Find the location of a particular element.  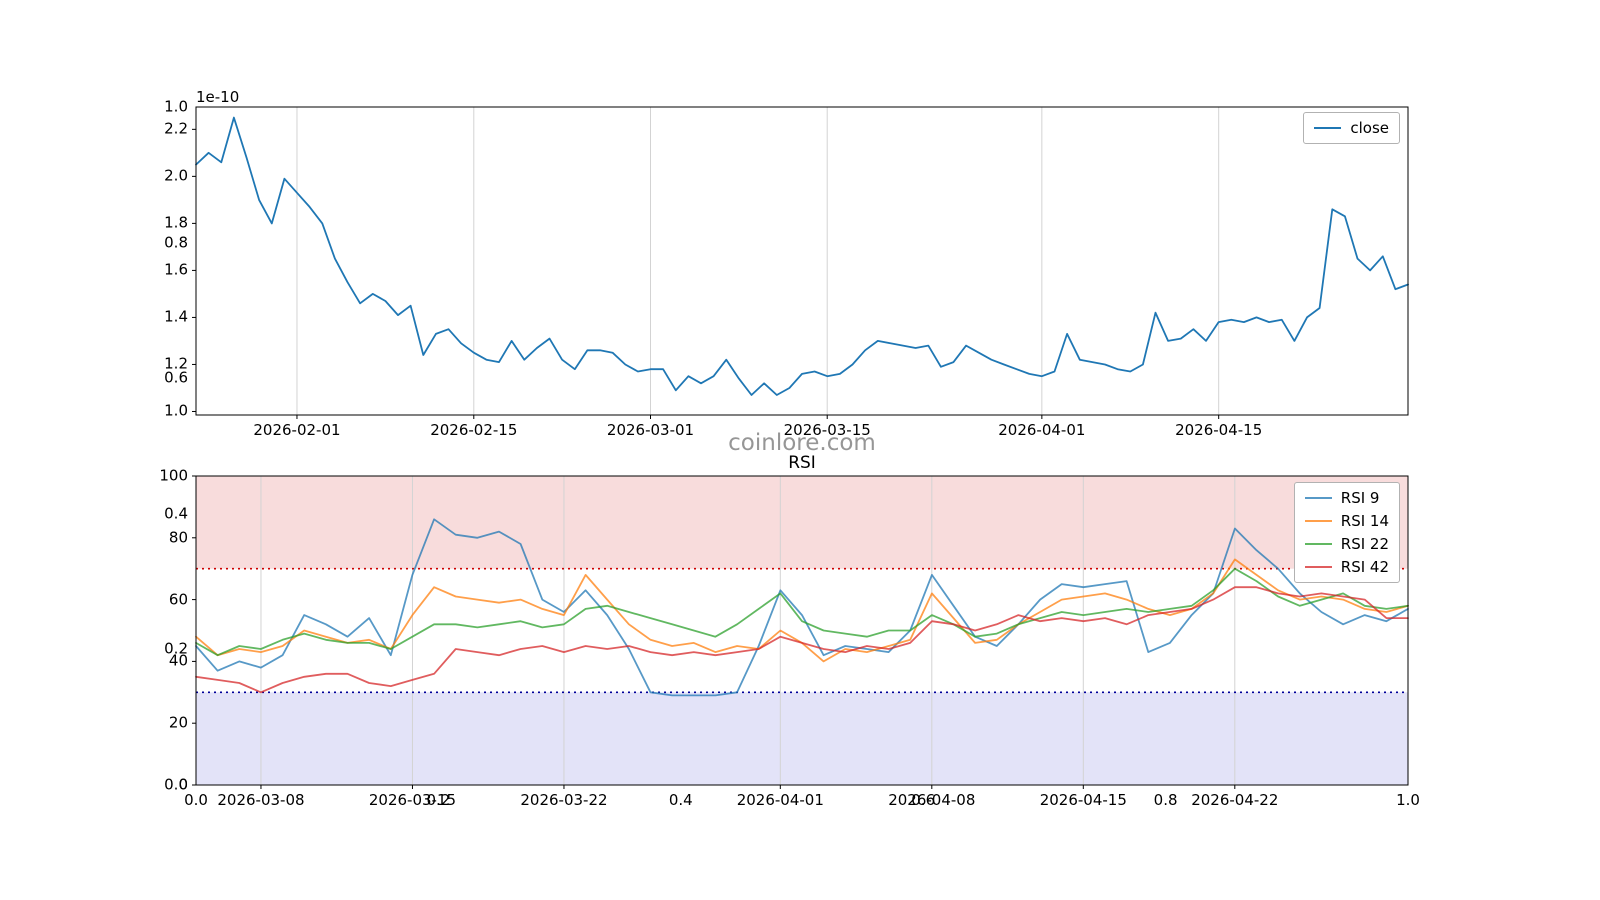

rsi-y-tick-label: 100 is located at coordinates (173, 475).